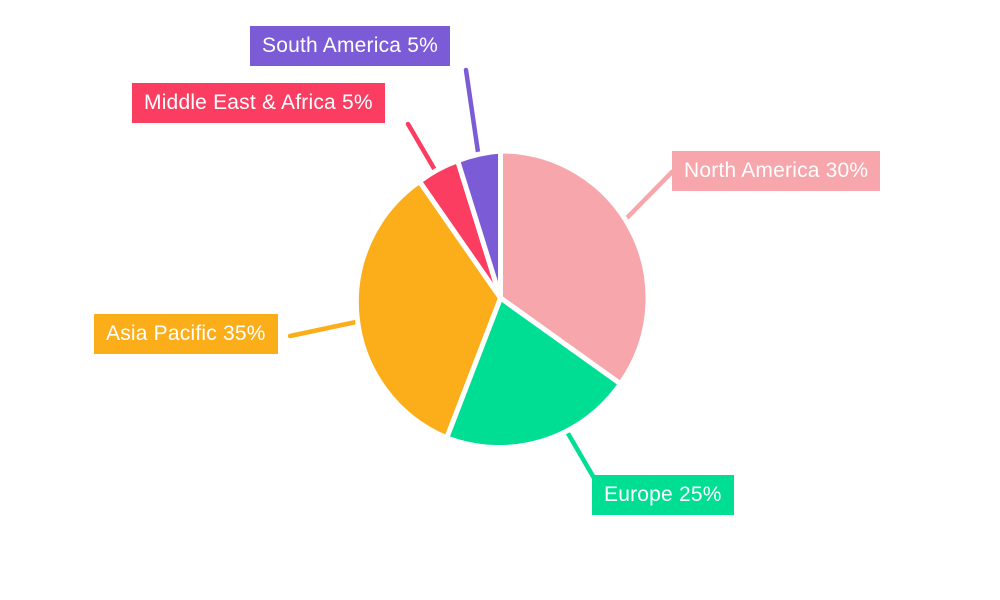 The height and width of the screenshot is (600, 1000). What do you see at coordinates (428, 309) in the screenshot?
I see `pie-slice-asia-pacific` at bounding box center [428, 309].